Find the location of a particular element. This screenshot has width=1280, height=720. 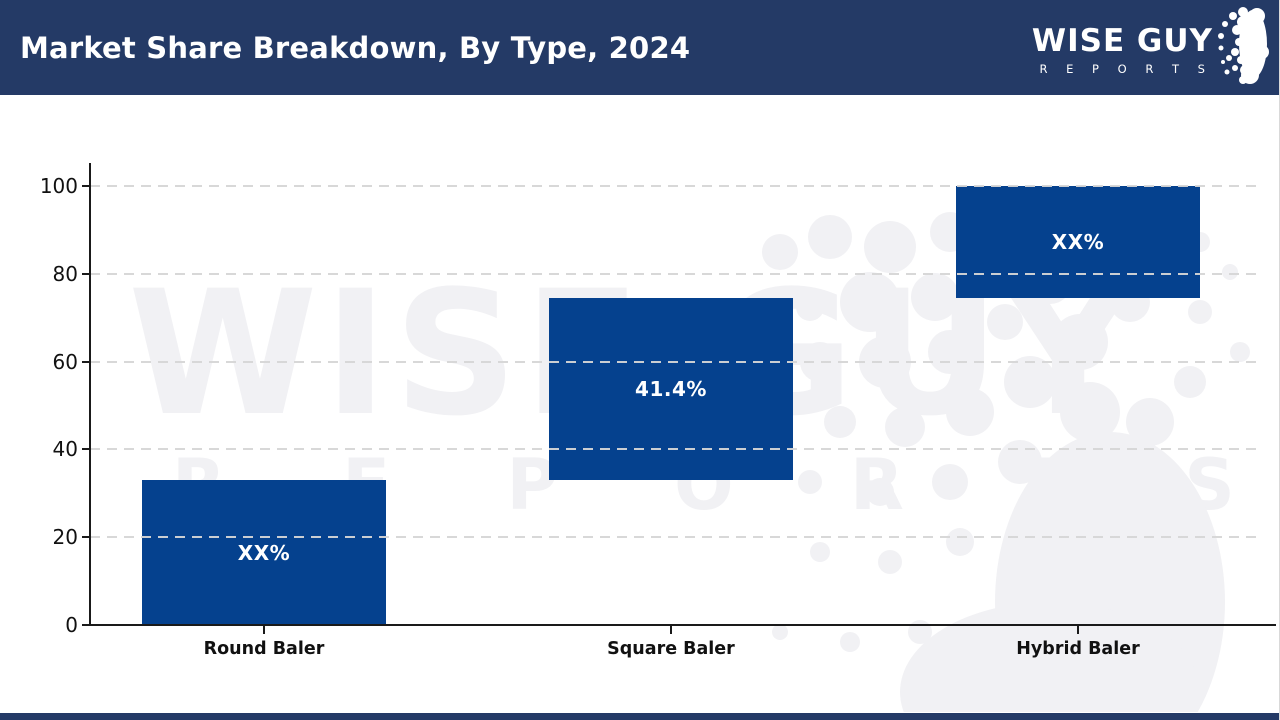

wise-guy-reports-logo: WISE GUY R E P O R T S is located at coordinates (1150, 48).